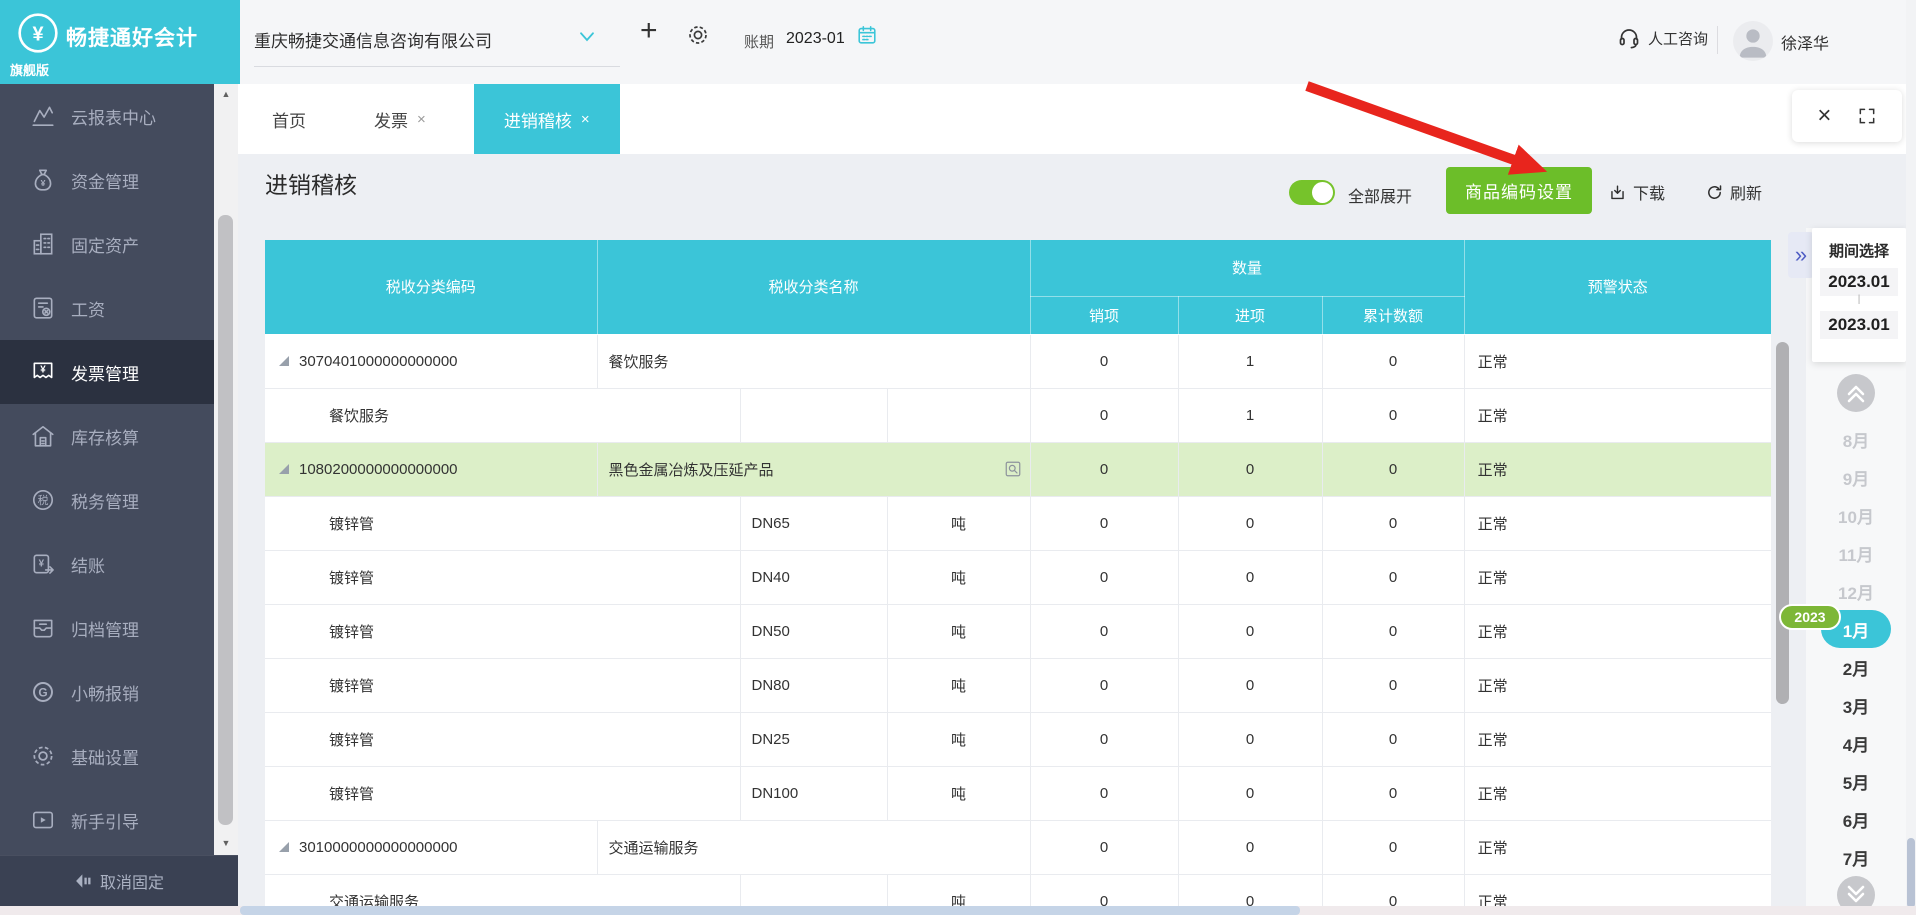 The image size is (1916, 915). I want to click on tab-发票: 发票 ×, so click(400, 119).